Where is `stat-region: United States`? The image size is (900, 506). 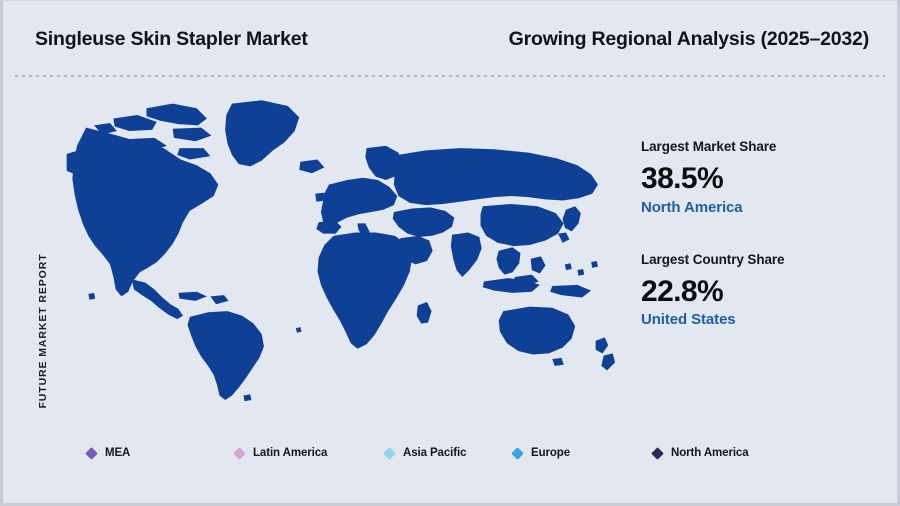
stat-region: United States is located at coordinates (688, 319).